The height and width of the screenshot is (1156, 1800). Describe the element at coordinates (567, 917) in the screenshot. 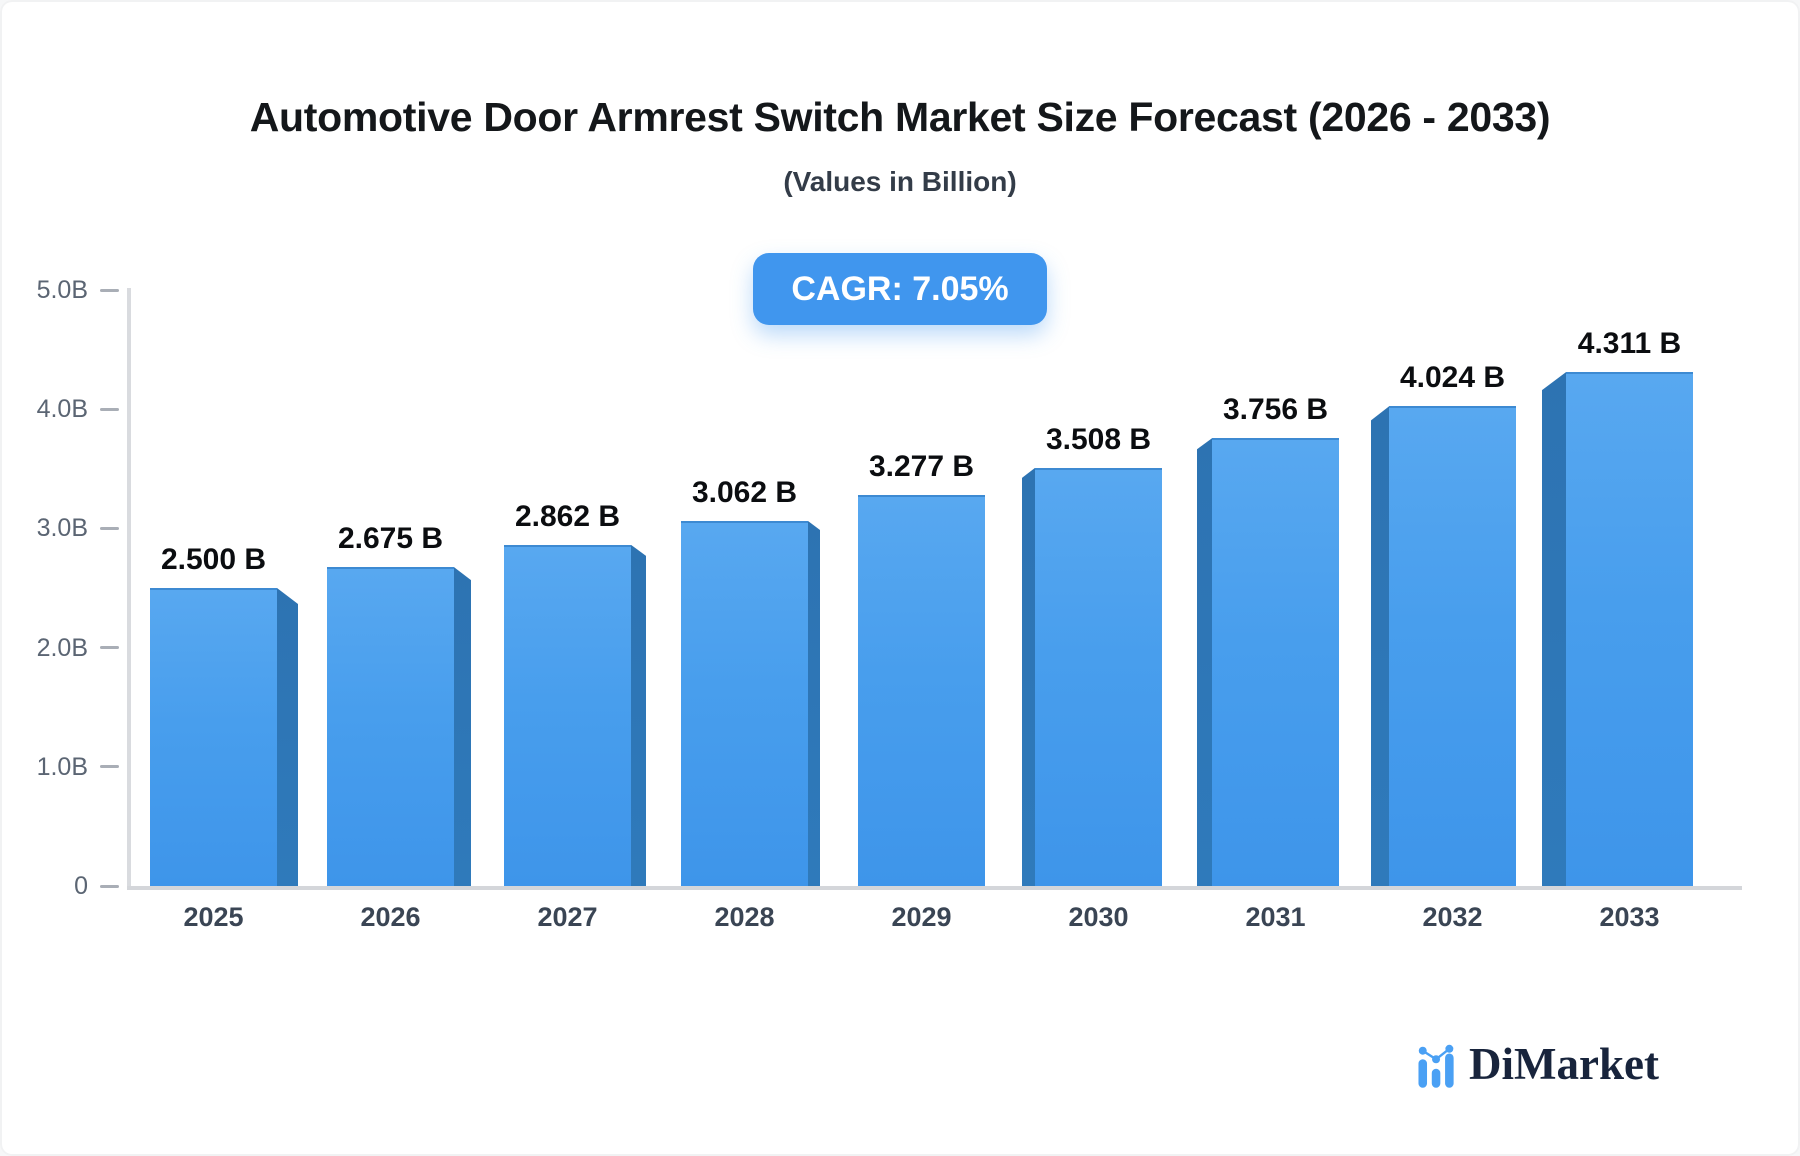

I see `x-axis-label: 2027` at that location.